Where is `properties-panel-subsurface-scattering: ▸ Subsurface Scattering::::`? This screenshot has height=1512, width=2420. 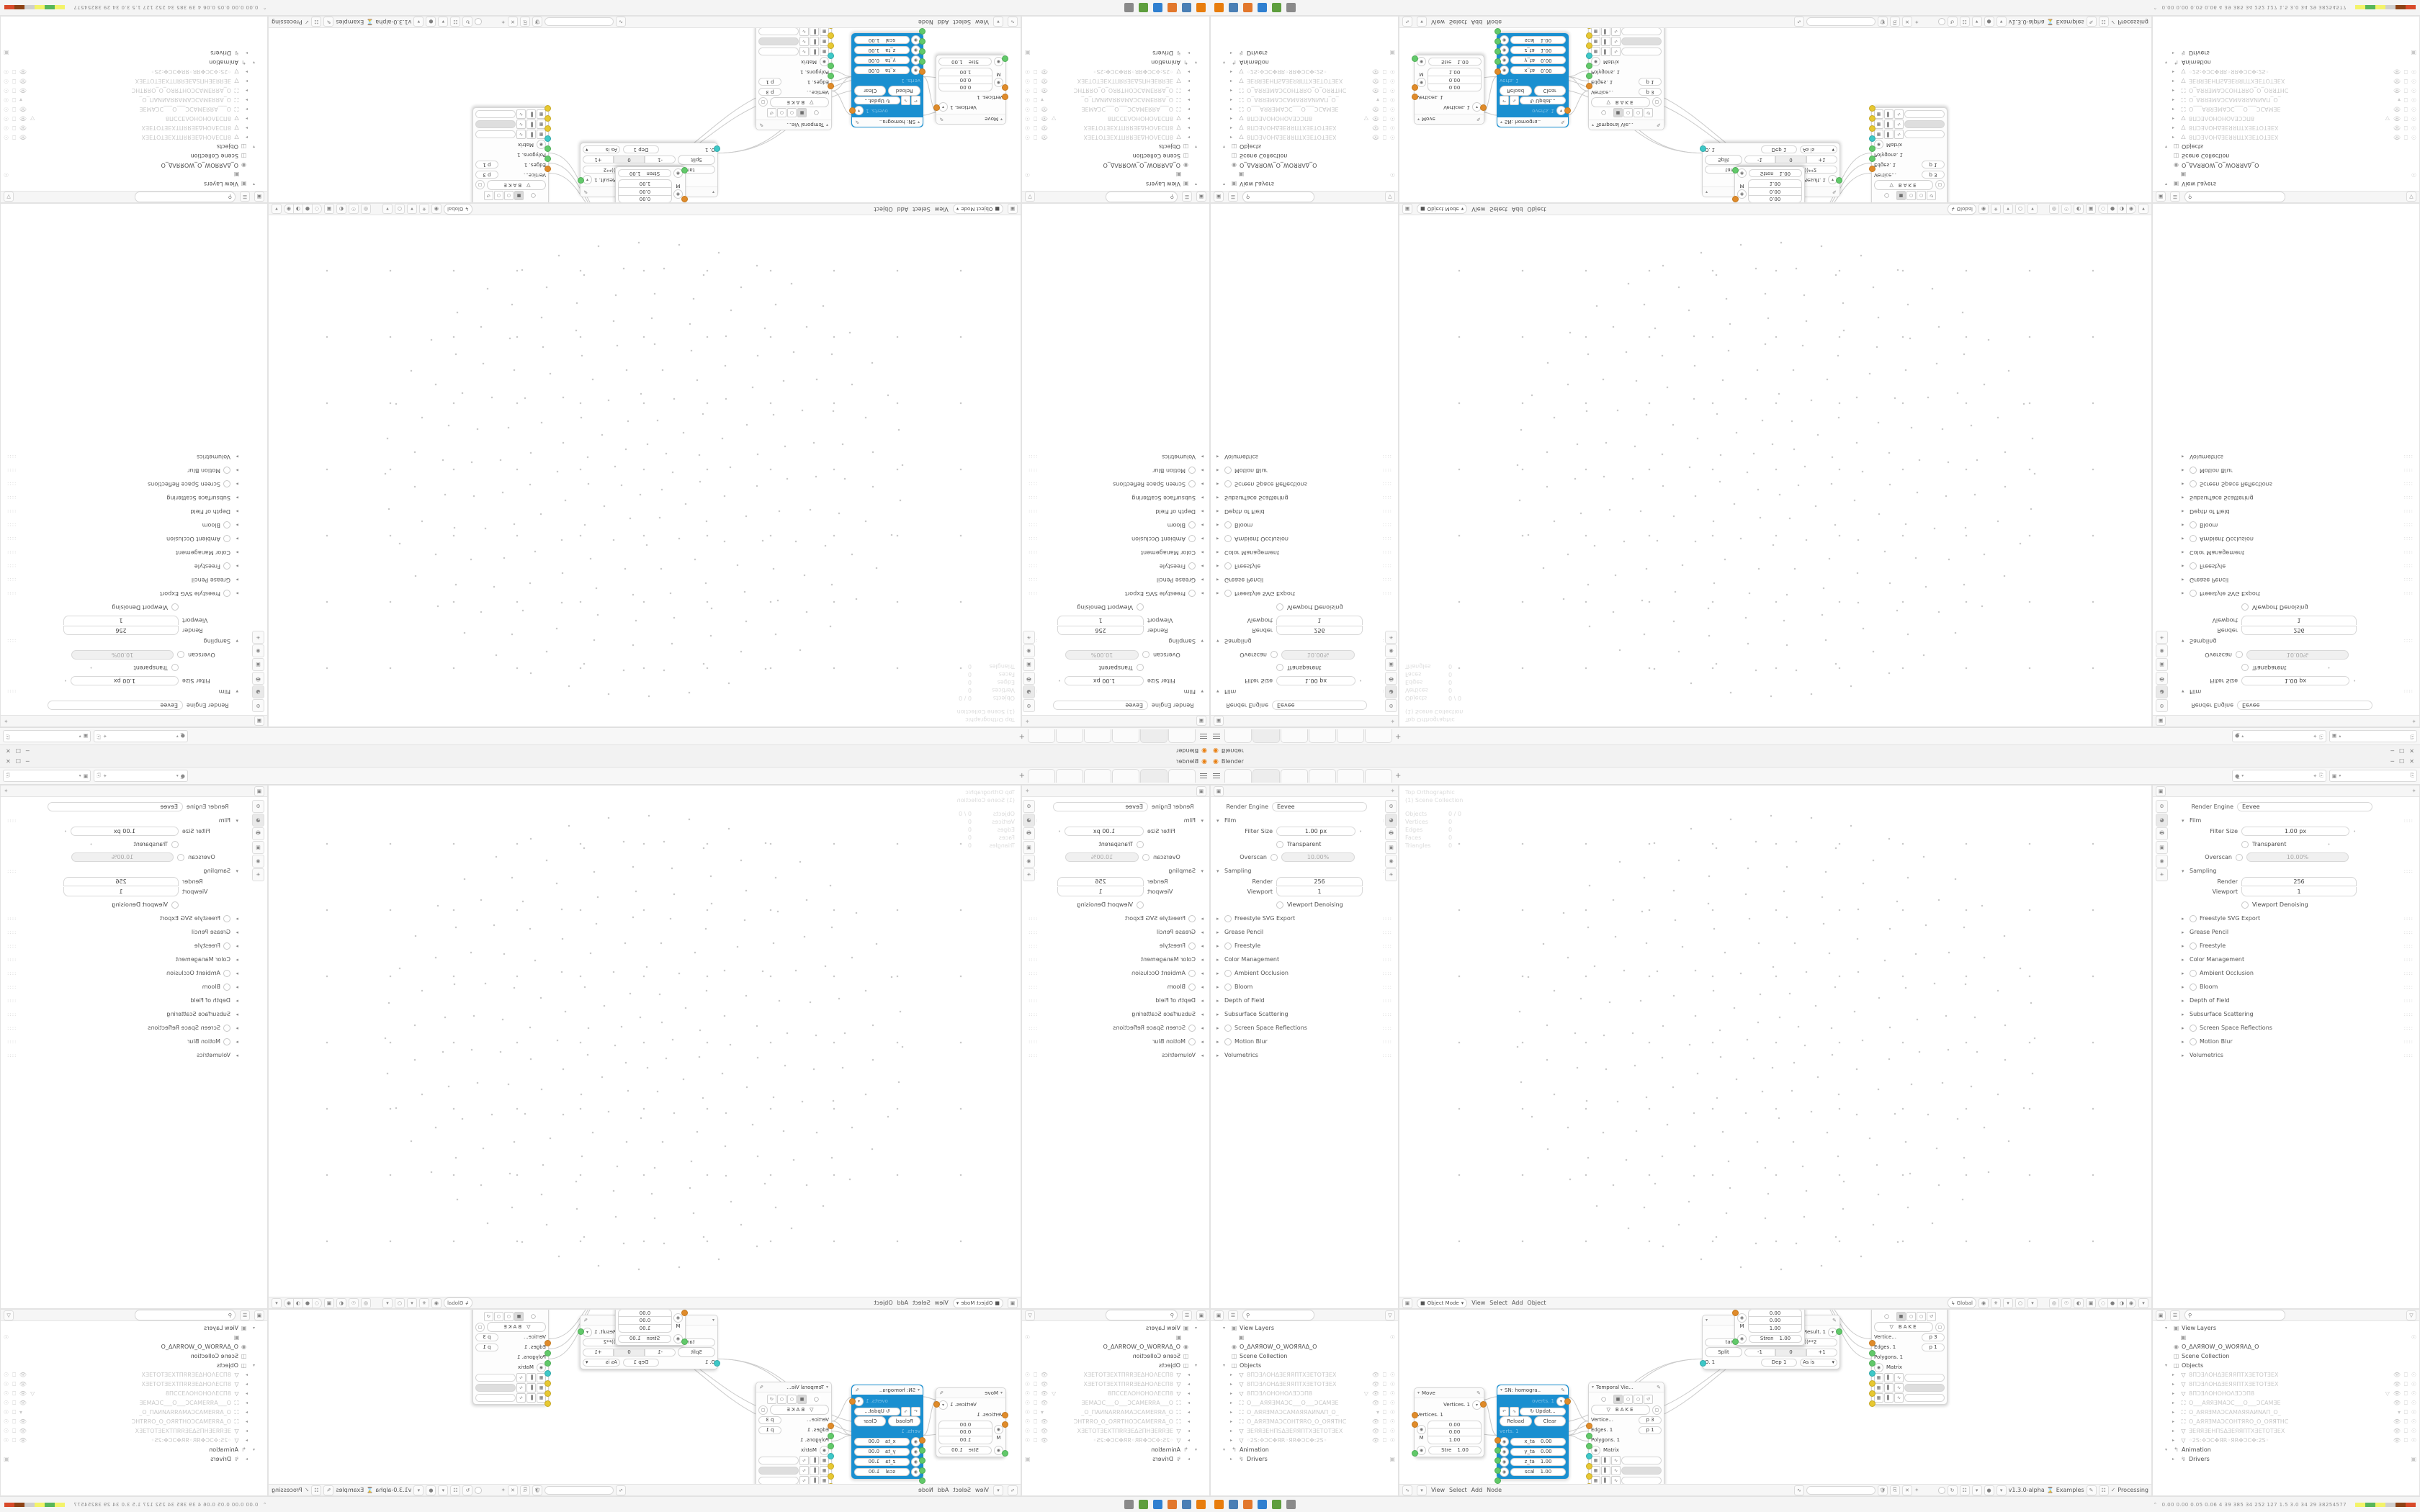
properties-panel-subsurface-scattering: ▸ Subsurface Scattering:::: is located at coordinates (2298, 1014).